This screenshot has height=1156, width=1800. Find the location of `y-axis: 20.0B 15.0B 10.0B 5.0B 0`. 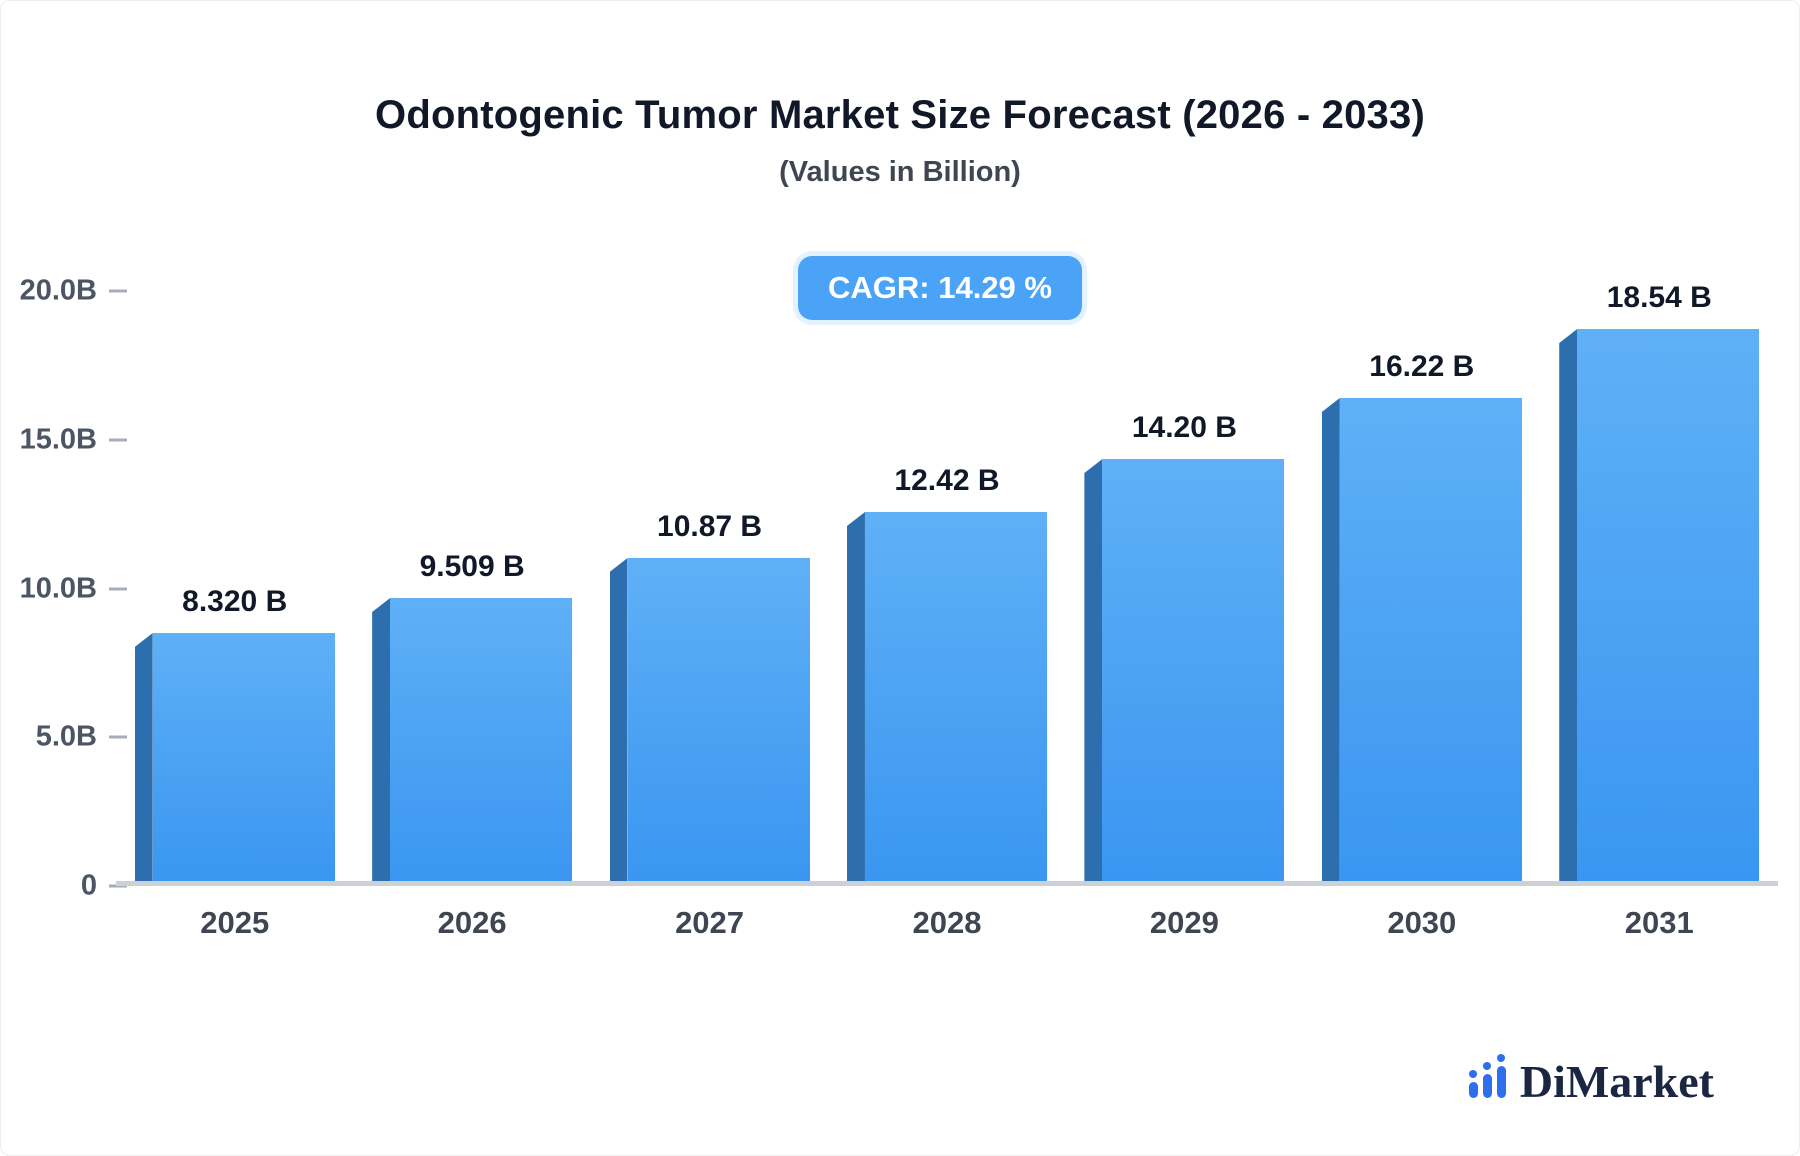

y-axis: 20.0B 15.0B 10.0B 5.0B 0 is located at coordinates (67, 588).